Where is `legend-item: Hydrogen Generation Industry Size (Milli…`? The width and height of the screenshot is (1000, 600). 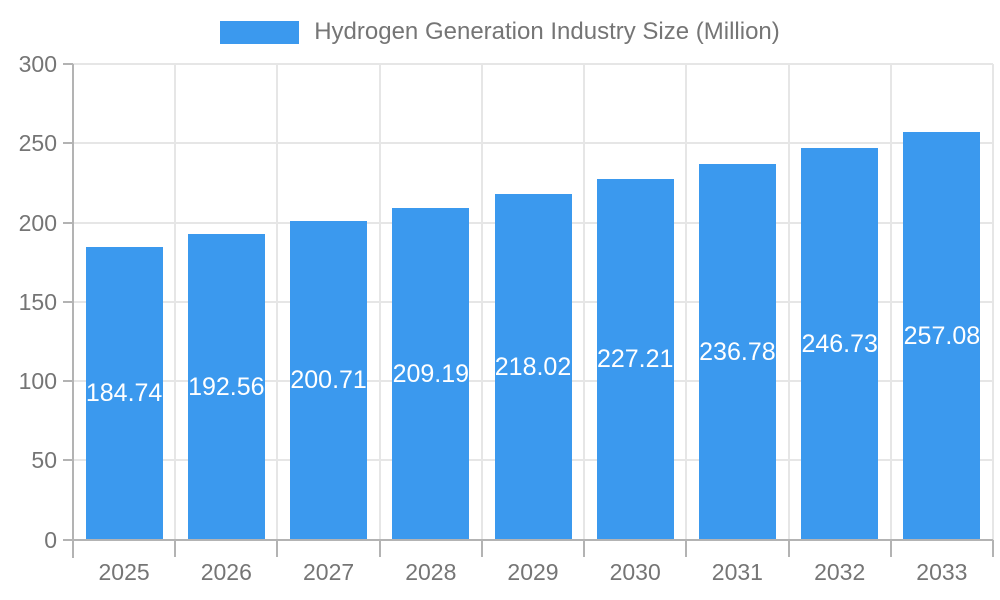 legend-item: Hydrogen Generation Industry Size (Milli… is located at coordinates (500, 32).